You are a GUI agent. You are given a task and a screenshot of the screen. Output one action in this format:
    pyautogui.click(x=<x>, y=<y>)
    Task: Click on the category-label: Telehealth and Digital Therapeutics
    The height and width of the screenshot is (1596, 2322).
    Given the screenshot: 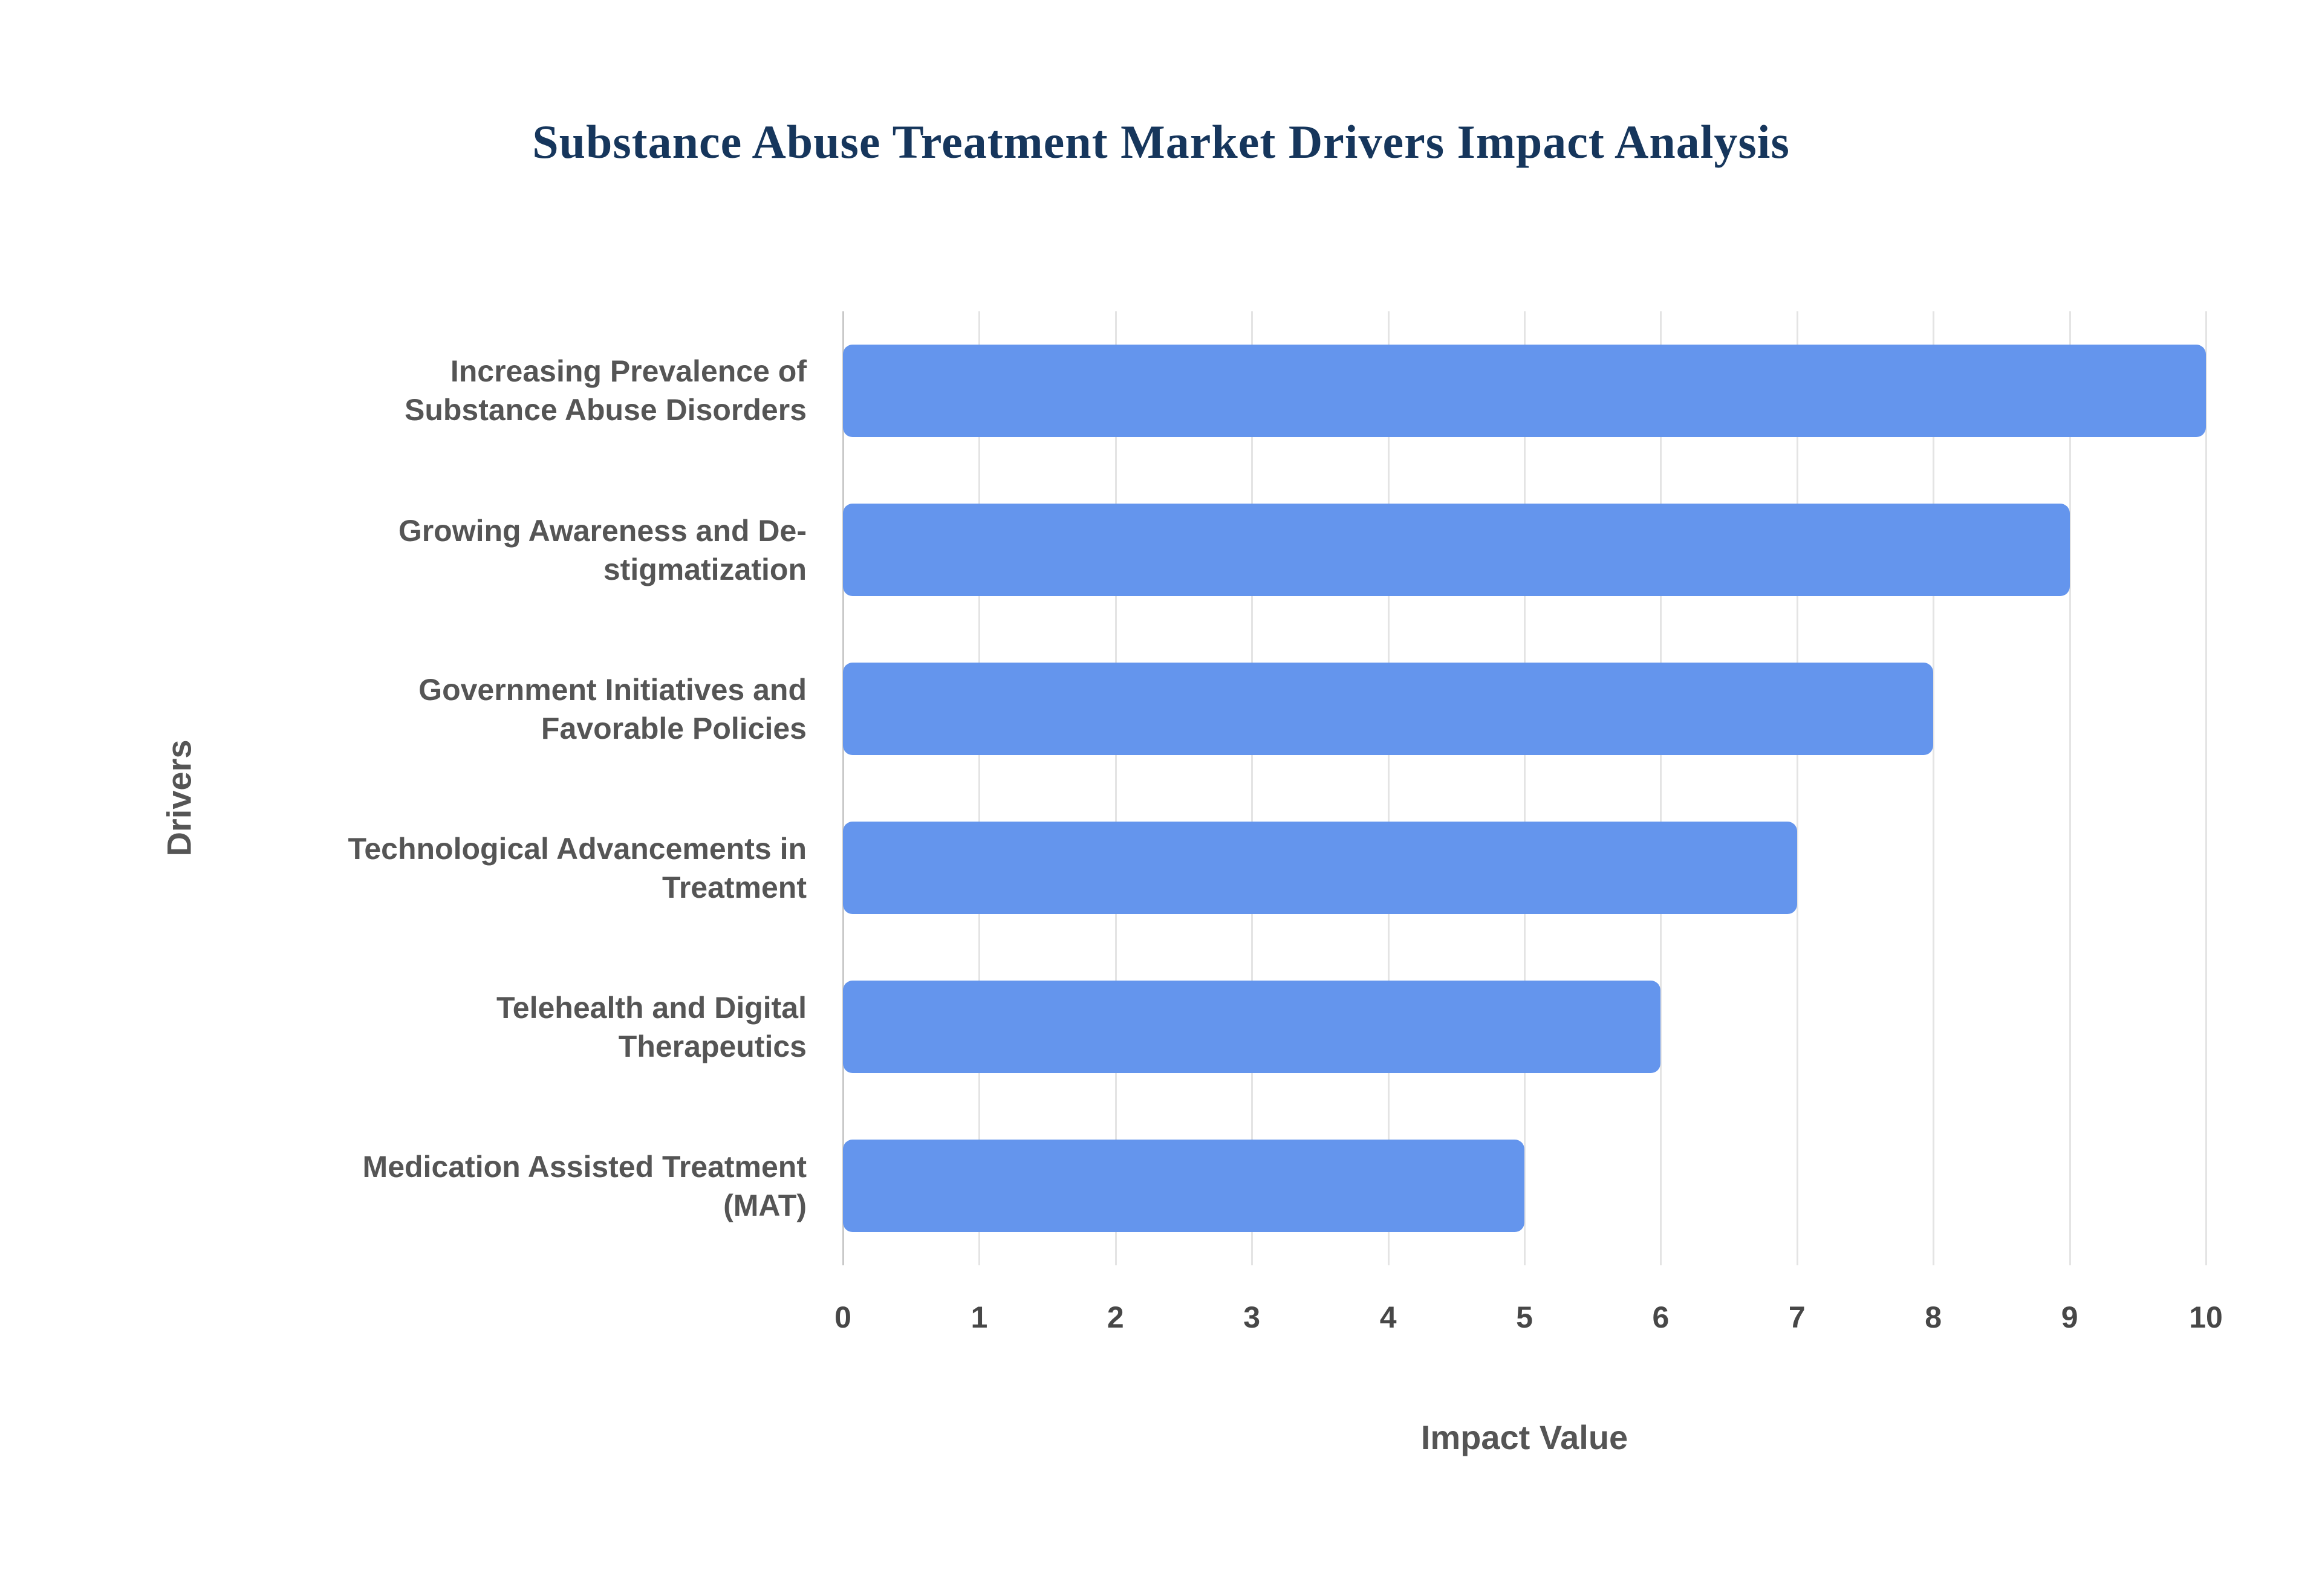 What is the action you would take?
    pyautogui.click(x=651, y=1026)
    